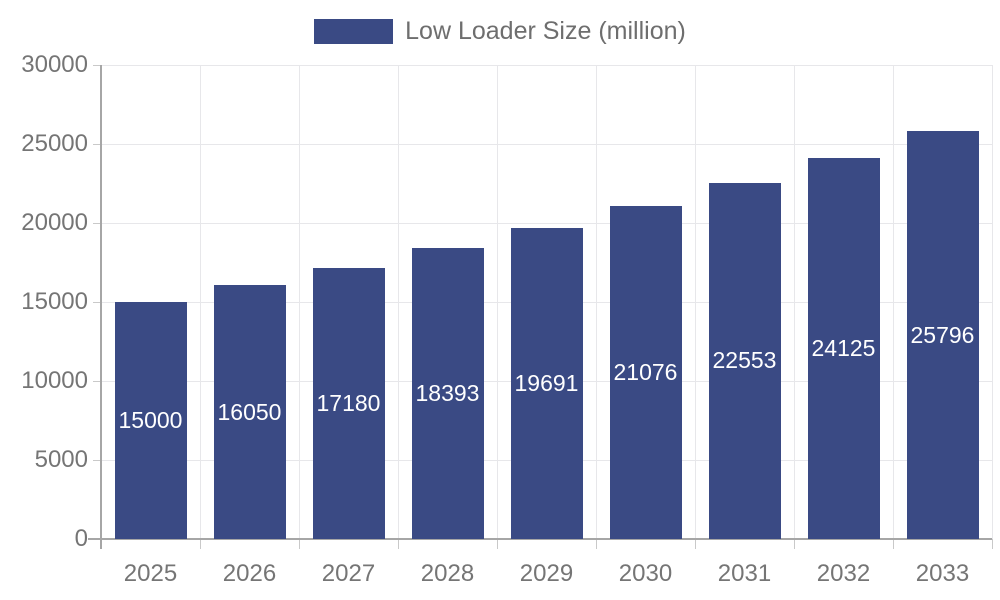 Image resolution: width=1000 pixels, height=600 pixels. Describe the element at coordinates (101, 307) in the screenshot. I see `y-axis-line` at that location.